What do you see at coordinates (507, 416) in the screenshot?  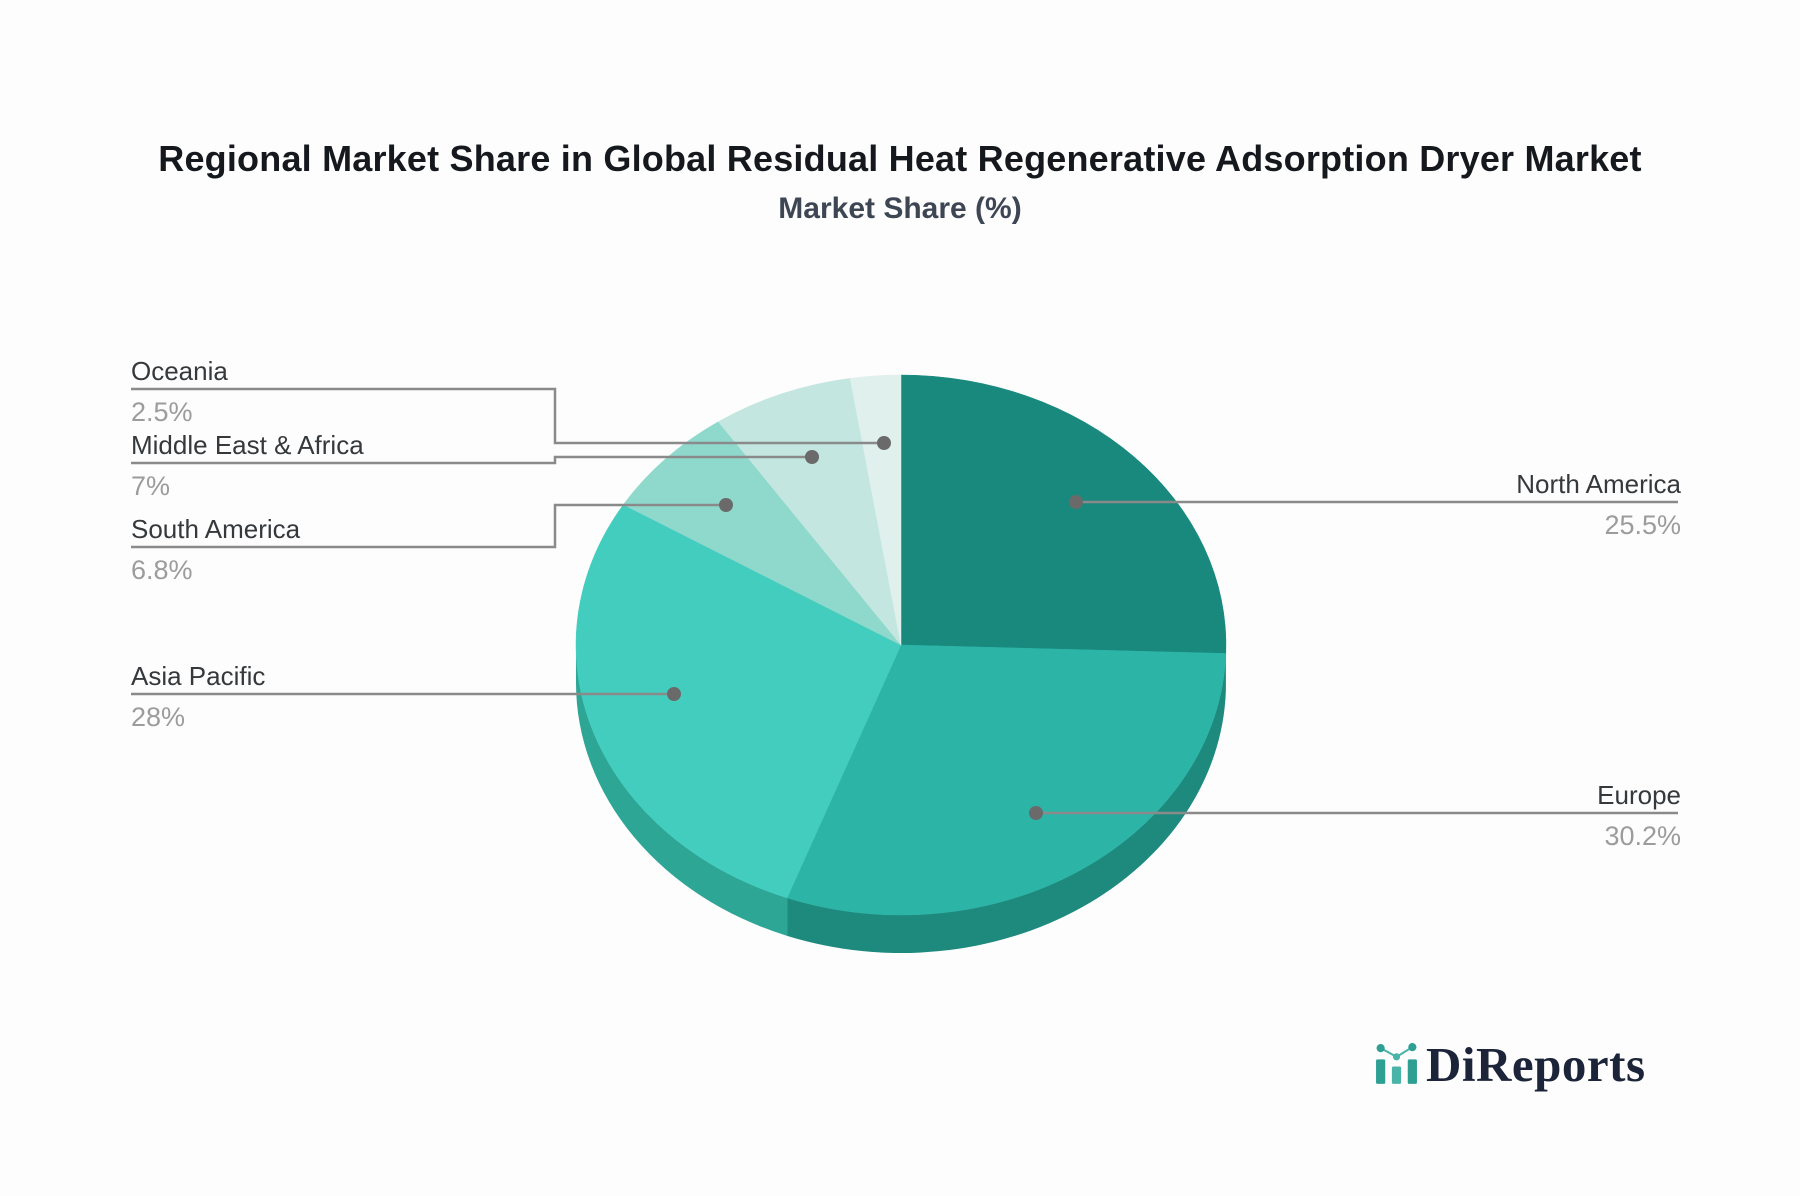 I see `leader-line-oceania` at bounding box center [507, 416].